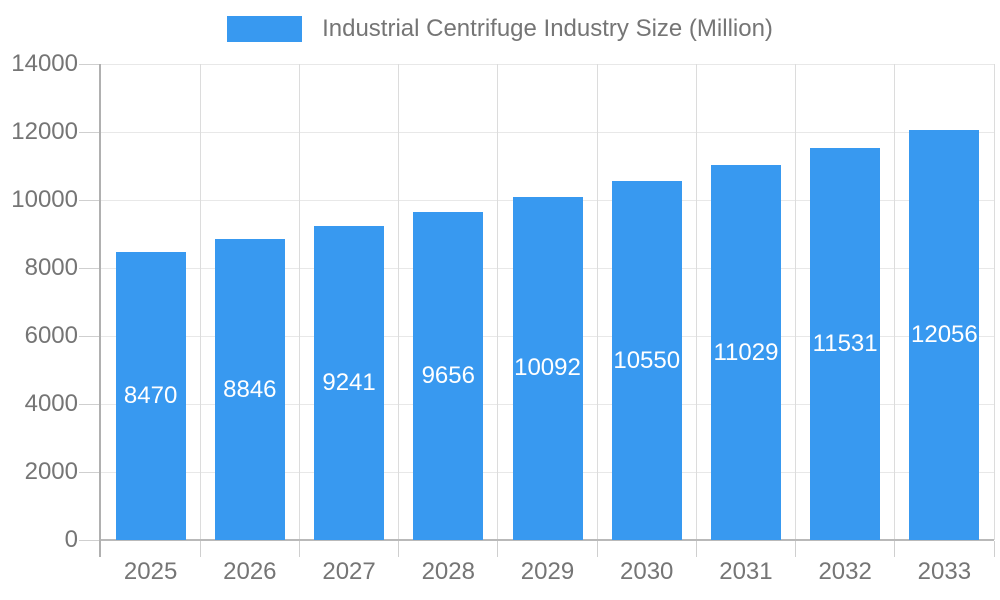  Describe the element at coordinates (547, 571) in the screenshot. I see `x-tick-label: 2029` at that location.